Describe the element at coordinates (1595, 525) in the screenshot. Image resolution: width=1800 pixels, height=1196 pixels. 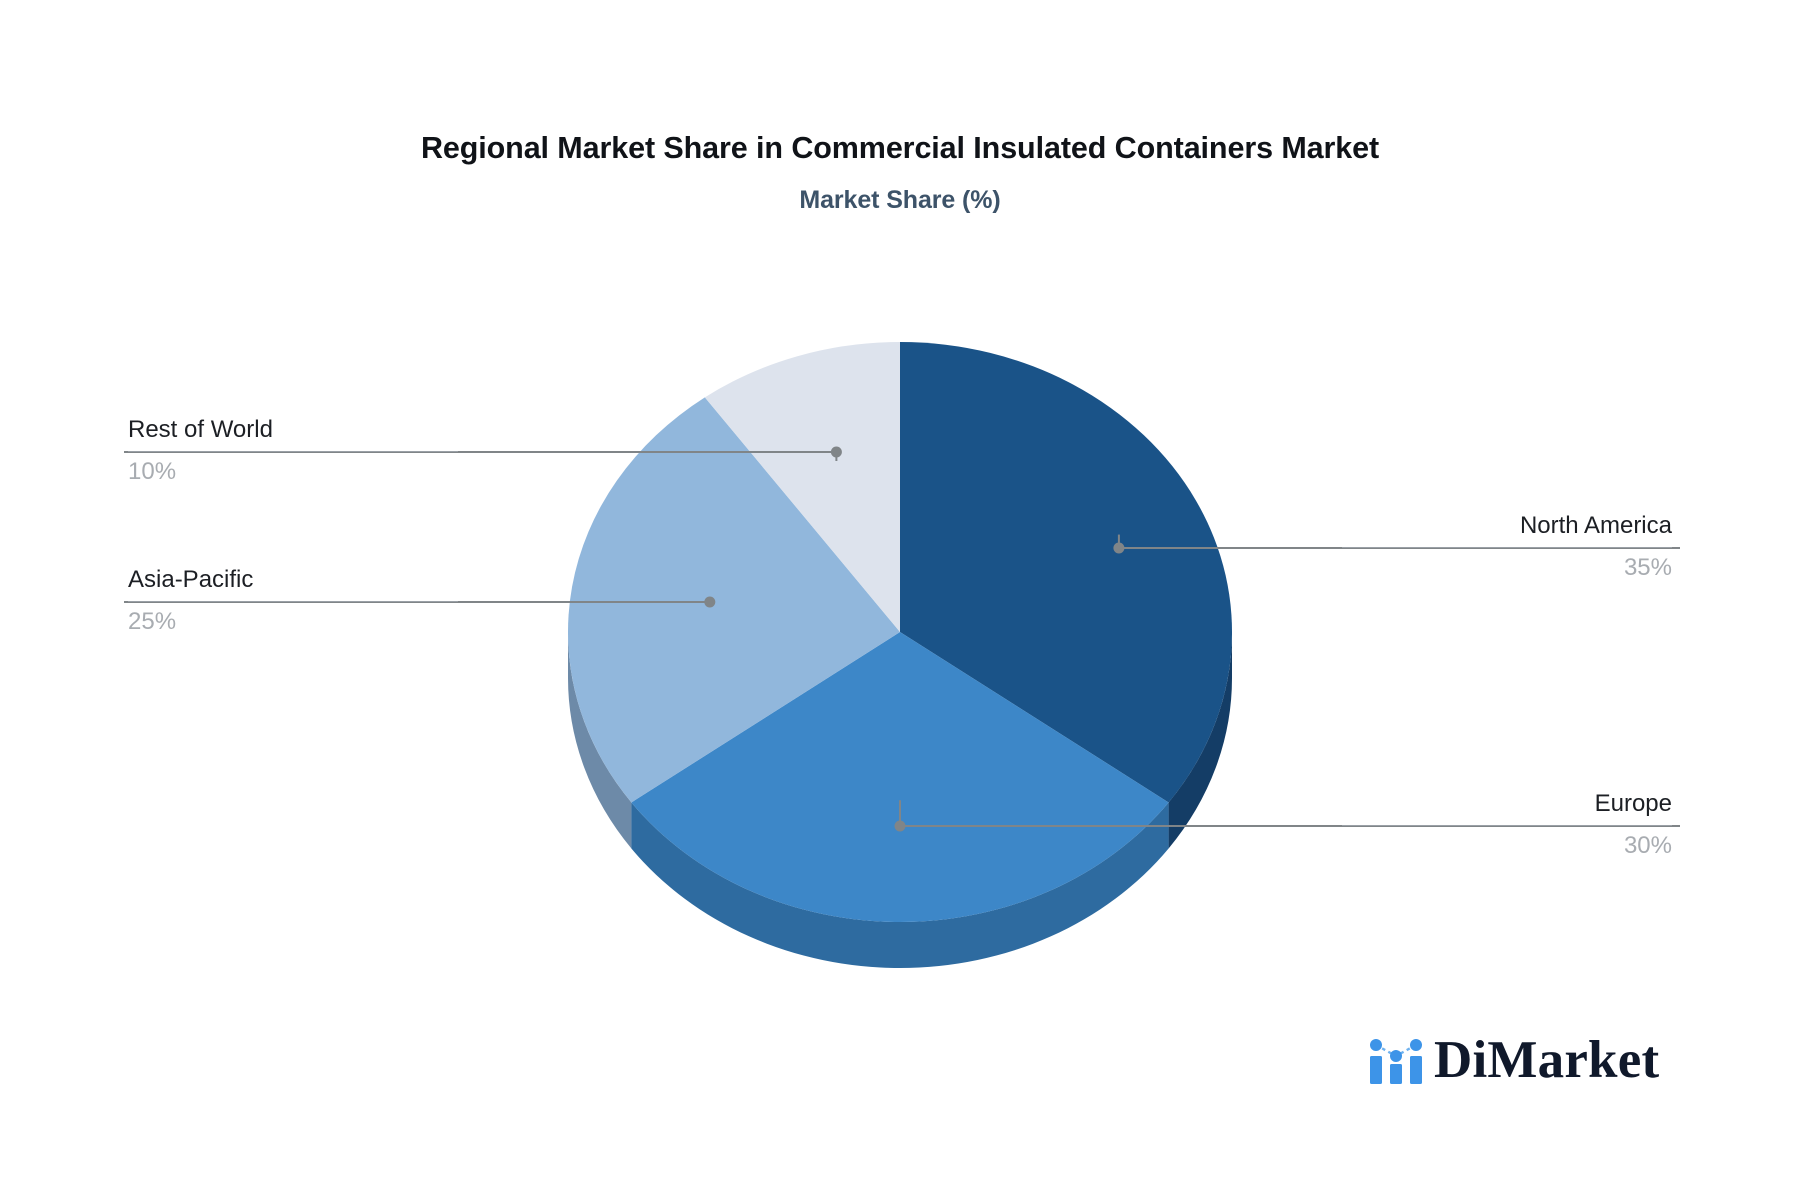
I see `slice-label-name: North America` at that location.